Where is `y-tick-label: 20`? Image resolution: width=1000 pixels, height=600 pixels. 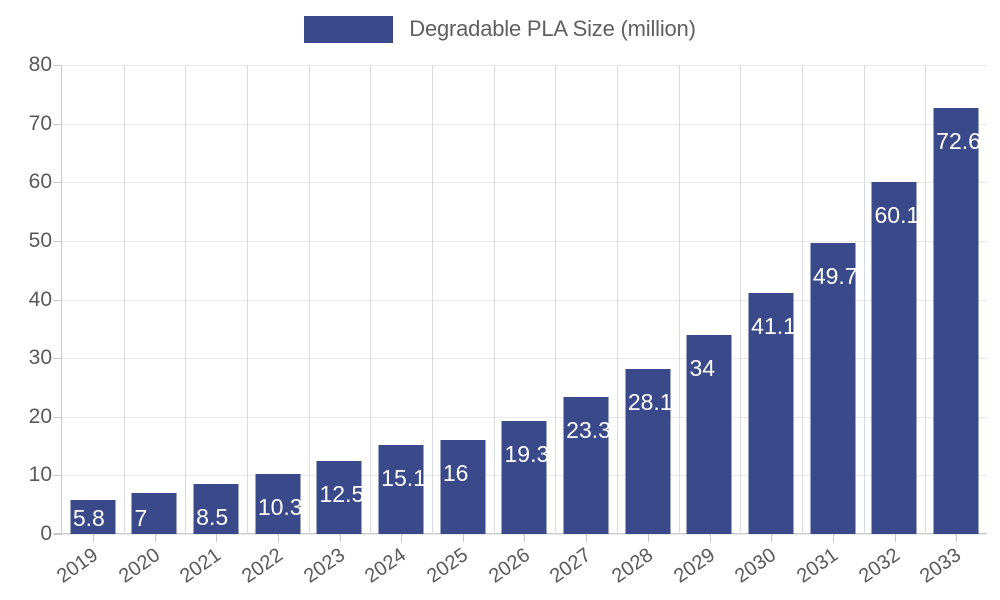
y-tick-label: 20 is located at coordinates (40, 416).